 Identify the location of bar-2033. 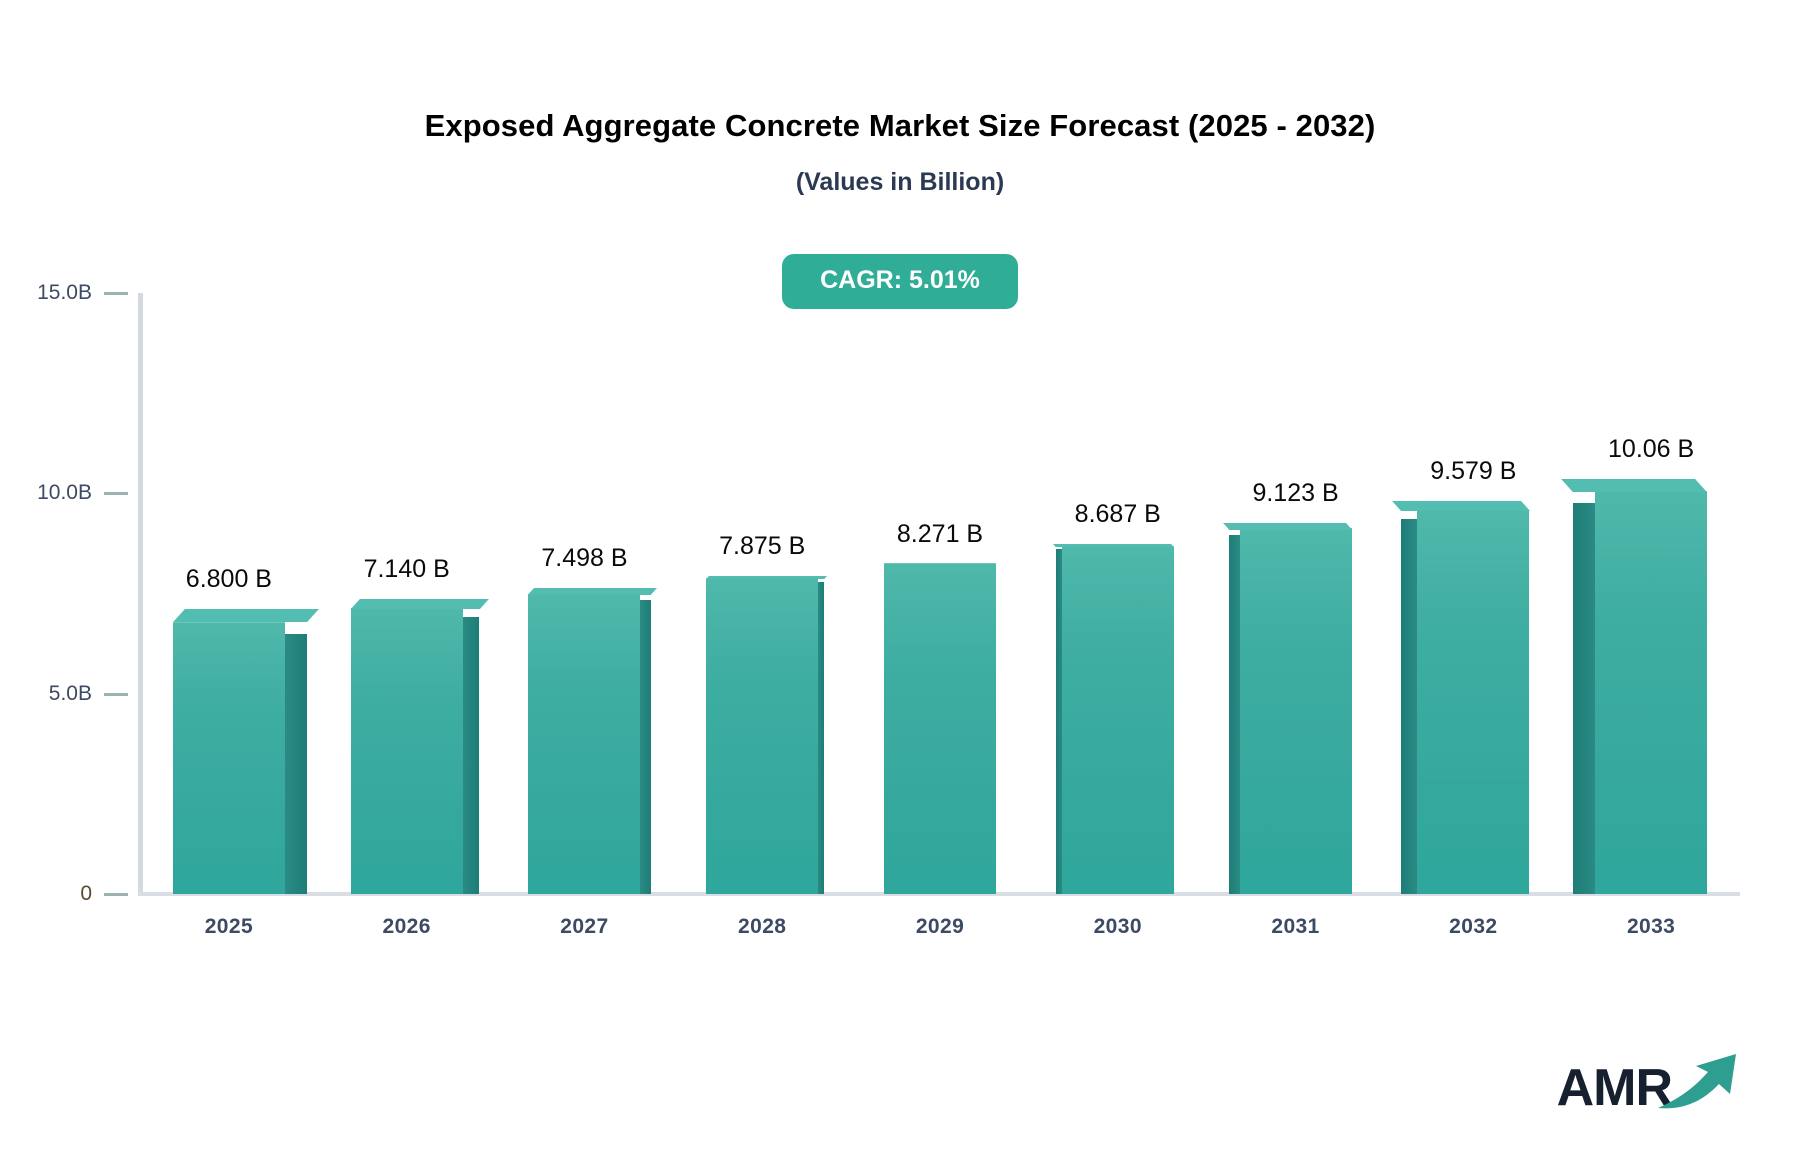
(1634, 686).